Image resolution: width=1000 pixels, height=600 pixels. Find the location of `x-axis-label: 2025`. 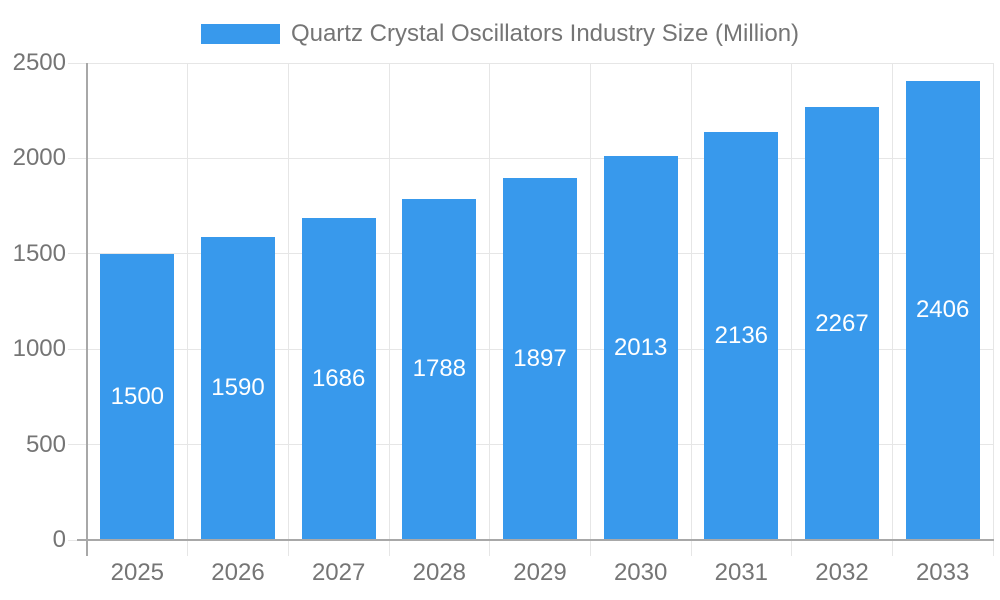

x-axis-label: 2025 is located at coordinates (137, 572).